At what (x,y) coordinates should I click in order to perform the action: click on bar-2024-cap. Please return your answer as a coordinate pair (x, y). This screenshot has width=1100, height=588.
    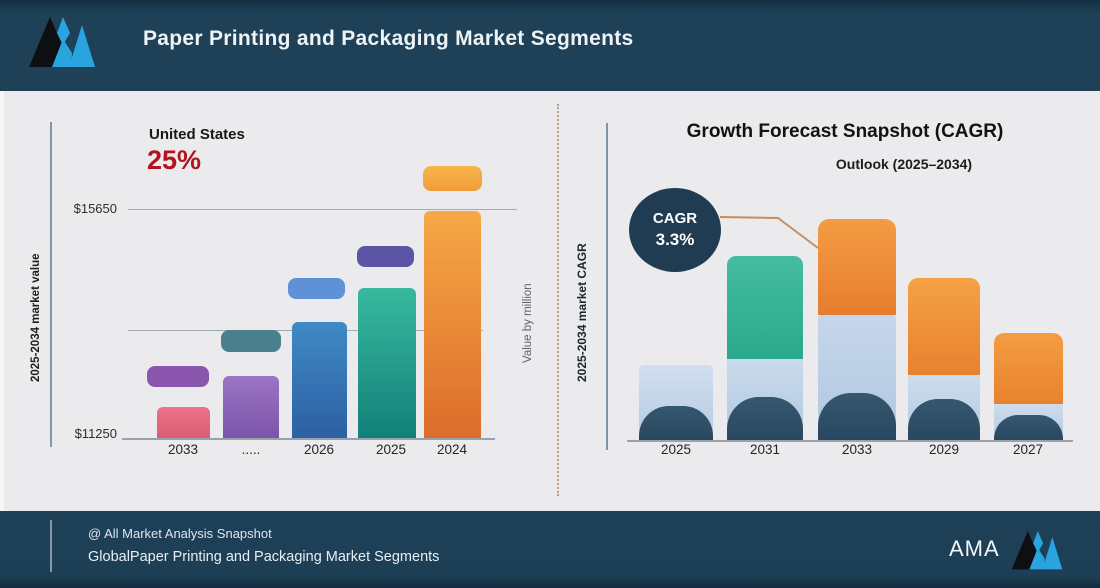
    Looking at the image, I should click on (452, 178).